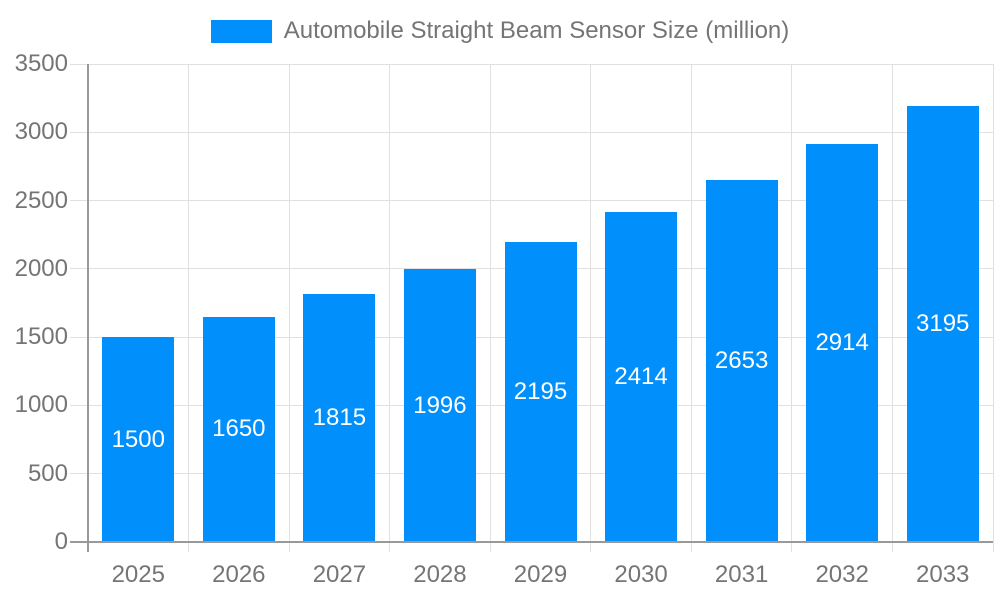 The height and width of the screenshot is (600, 1000). Describe the element at coordinates (241, 31) in the screenshot. I see `legend-swatch-icon` at that location.